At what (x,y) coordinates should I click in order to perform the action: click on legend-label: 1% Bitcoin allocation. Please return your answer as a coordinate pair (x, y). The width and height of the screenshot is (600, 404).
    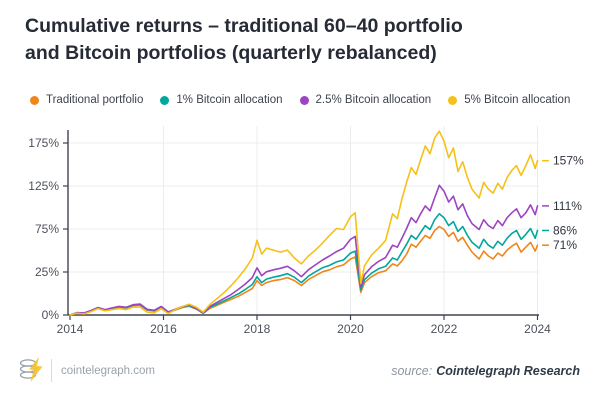
    Looking at the image, I should click on (229, 100).